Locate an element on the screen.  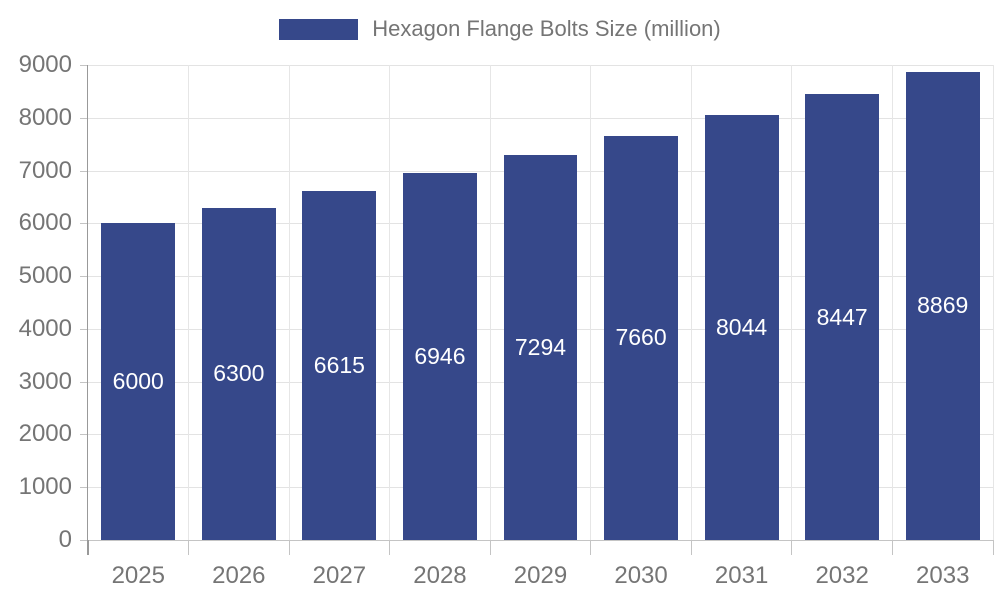
y-axis-tick-label: 8000 is located at coordinates (45, 117).